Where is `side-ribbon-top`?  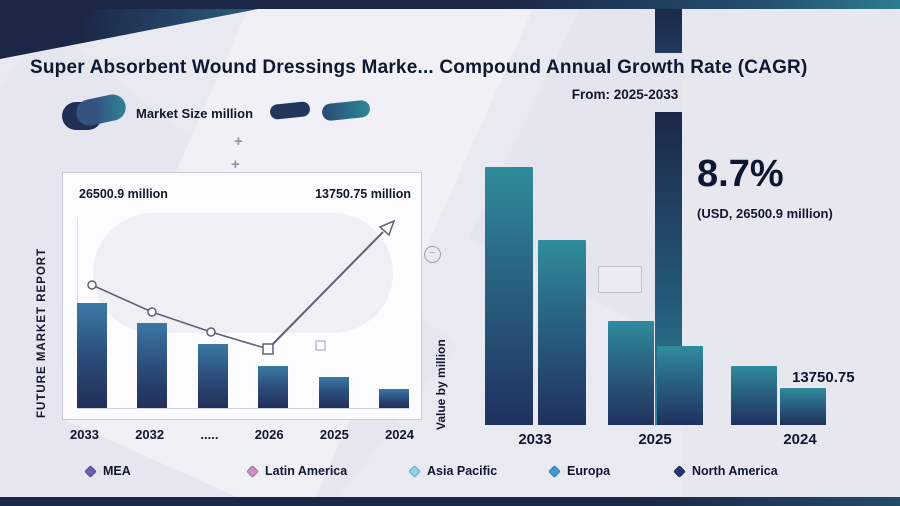 side-ribbon-top is located at coordinates (668, 31).